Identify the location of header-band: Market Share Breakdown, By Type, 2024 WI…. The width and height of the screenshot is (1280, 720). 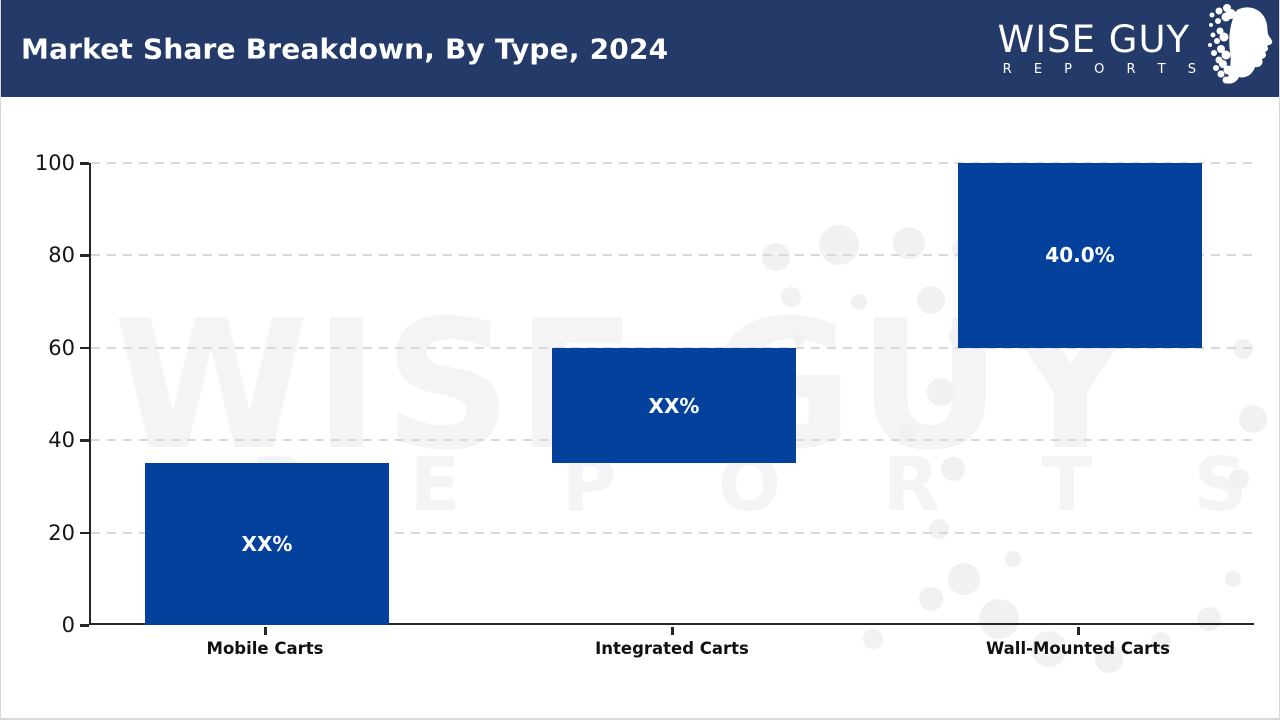
(640, 48).